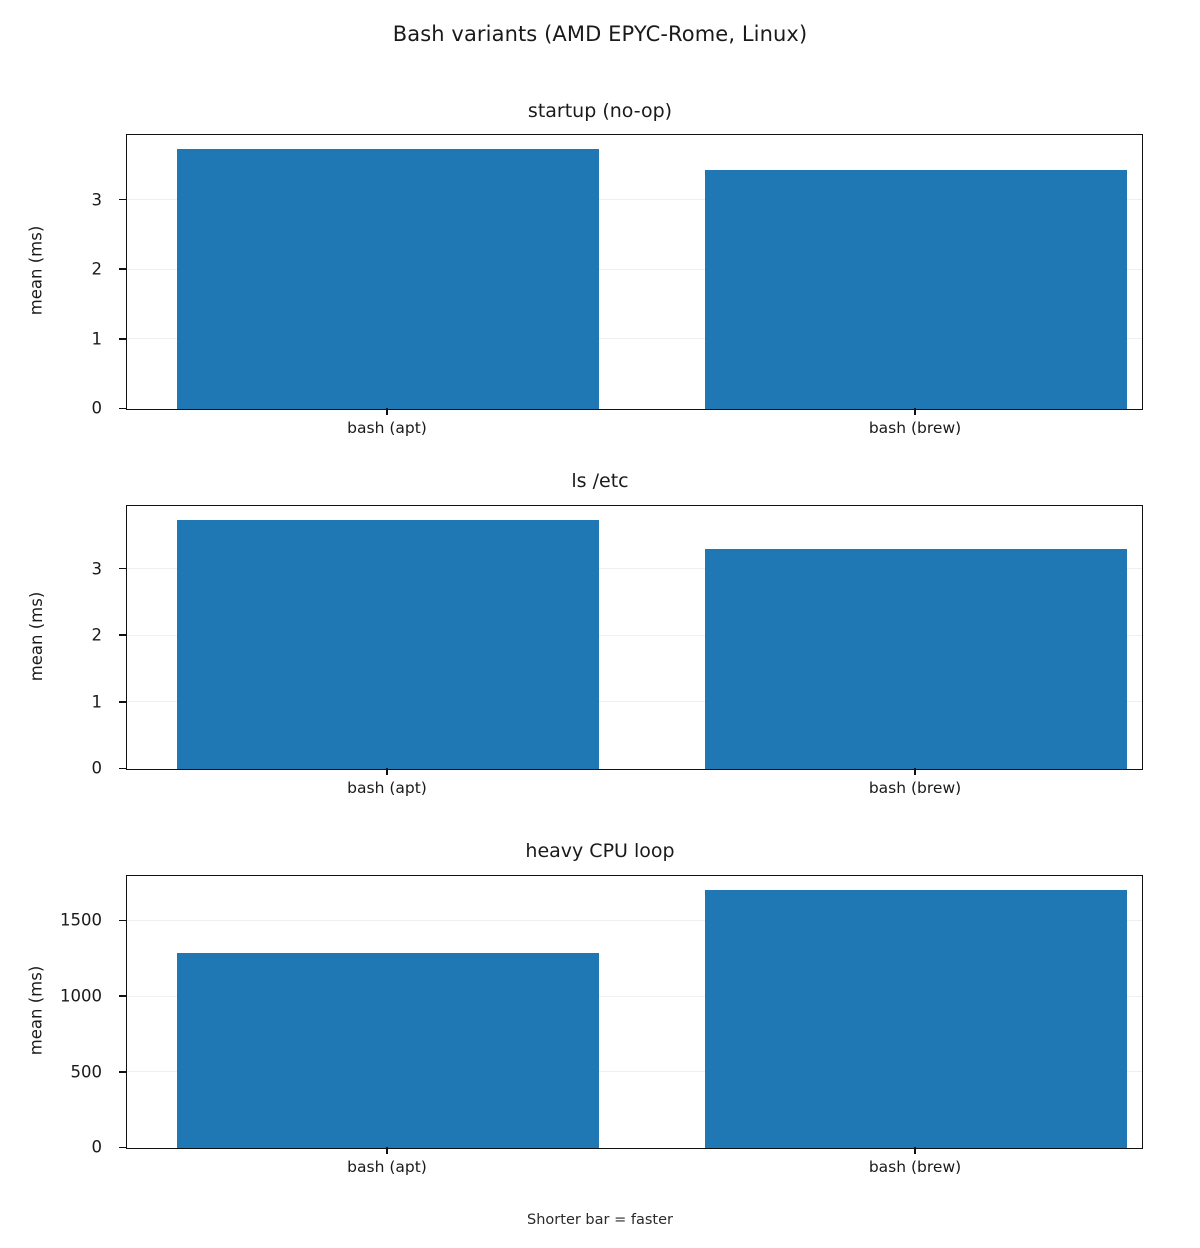  I want to click on y-tick-label: 500, so click(86, 1072).